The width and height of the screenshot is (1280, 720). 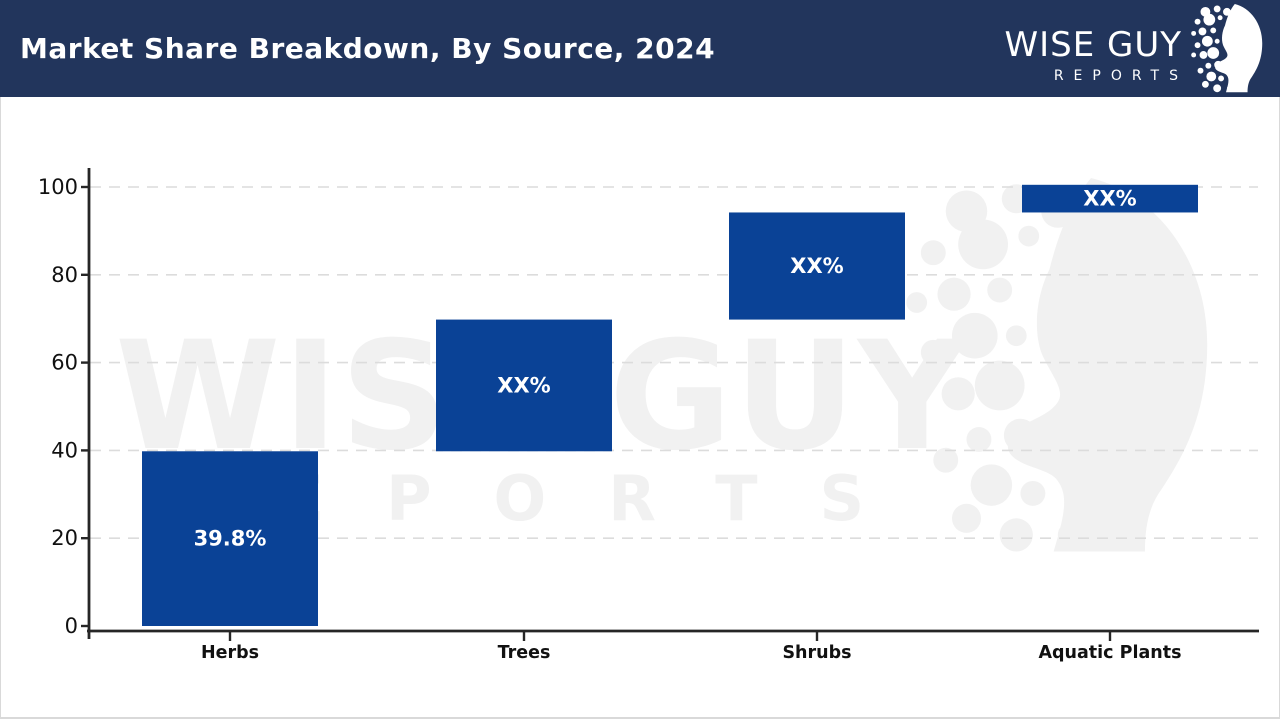 I want to click on y-tick-label-0: 0, so click(x=71, y=626).